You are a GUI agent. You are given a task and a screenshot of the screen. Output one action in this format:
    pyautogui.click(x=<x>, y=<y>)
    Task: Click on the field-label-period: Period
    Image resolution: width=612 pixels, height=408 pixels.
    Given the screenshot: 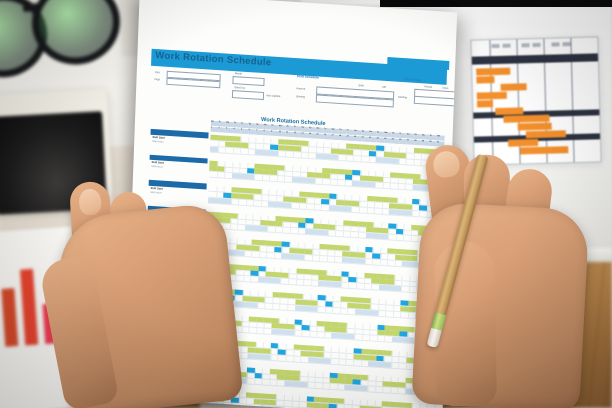 What is the action you would take?
    pyautogui.click(x=428, y=87)
    